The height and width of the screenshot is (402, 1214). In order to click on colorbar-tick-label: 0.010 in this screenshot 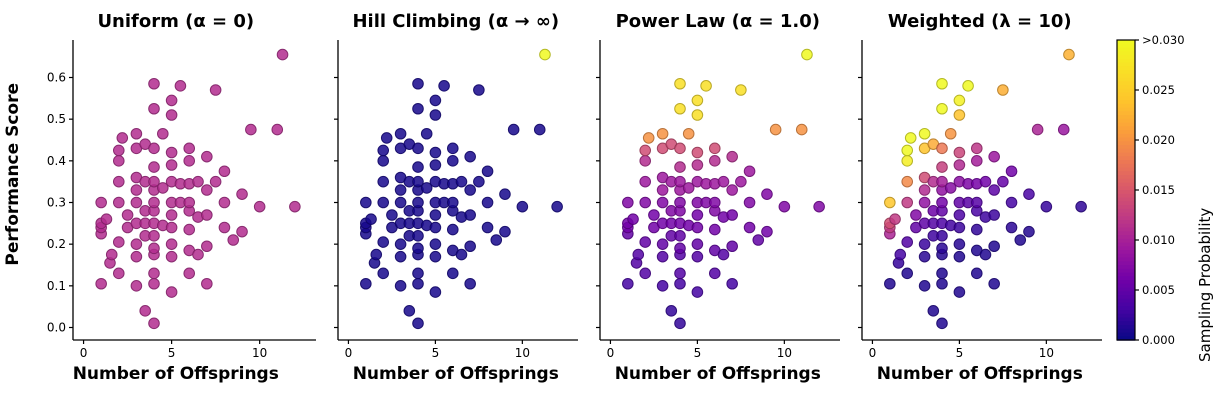, I will do `click(1158, 240)`.